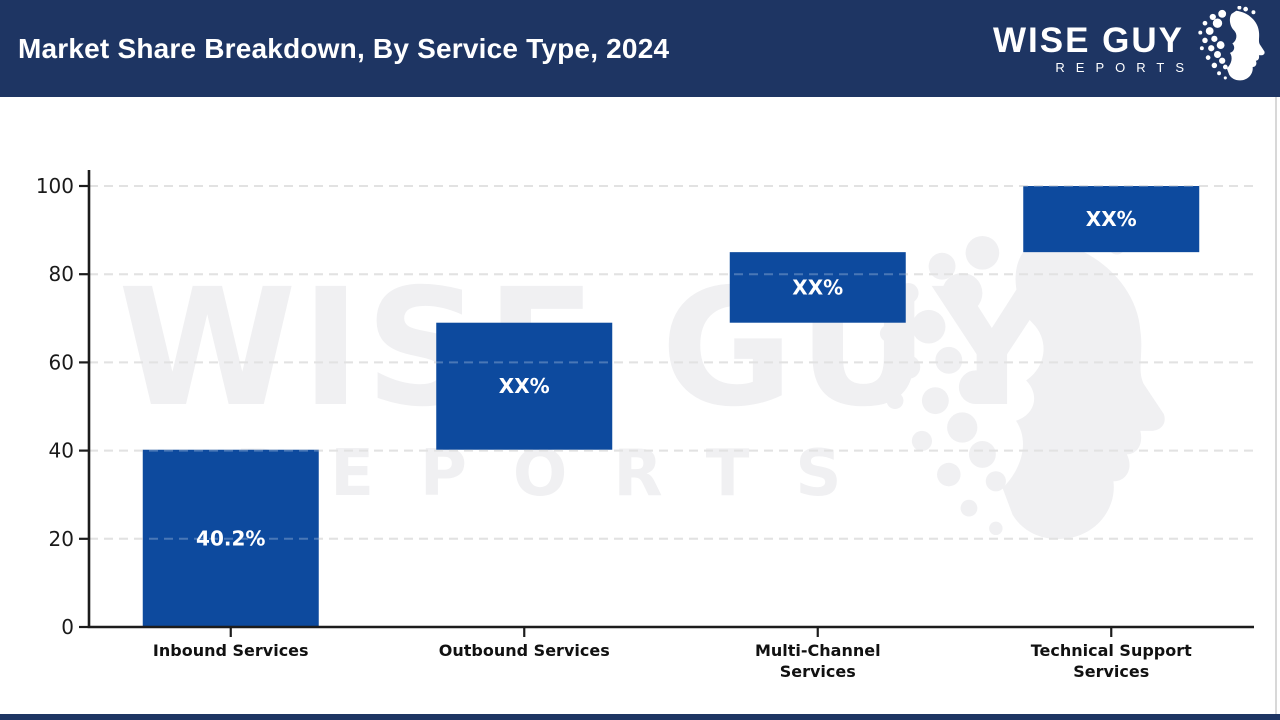  Describe the element at coordinates (231, 650) in the screenshot. I see `category-label: Inbound Services` at that location.